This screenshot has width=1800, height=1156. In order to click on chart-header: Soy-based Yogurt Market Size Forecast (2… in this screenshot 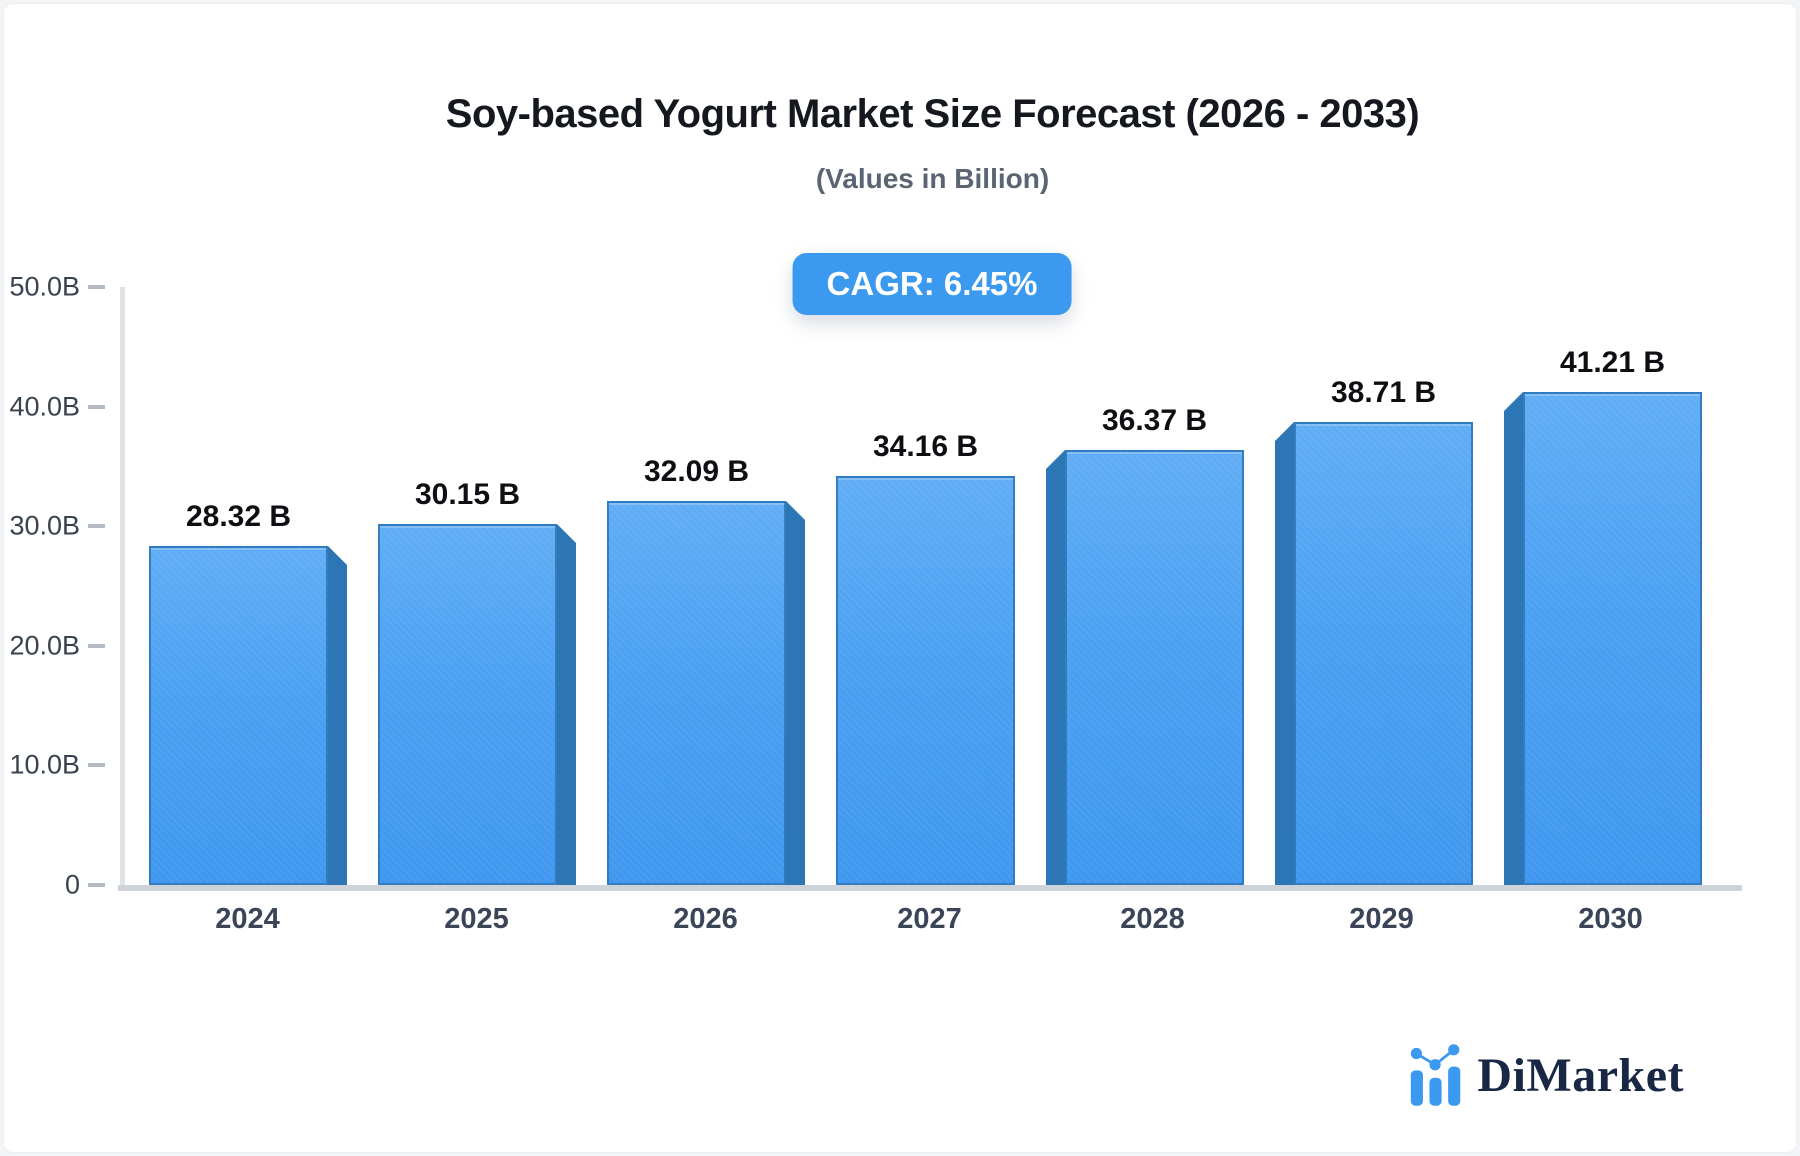, I will do `click(932, 143)`.